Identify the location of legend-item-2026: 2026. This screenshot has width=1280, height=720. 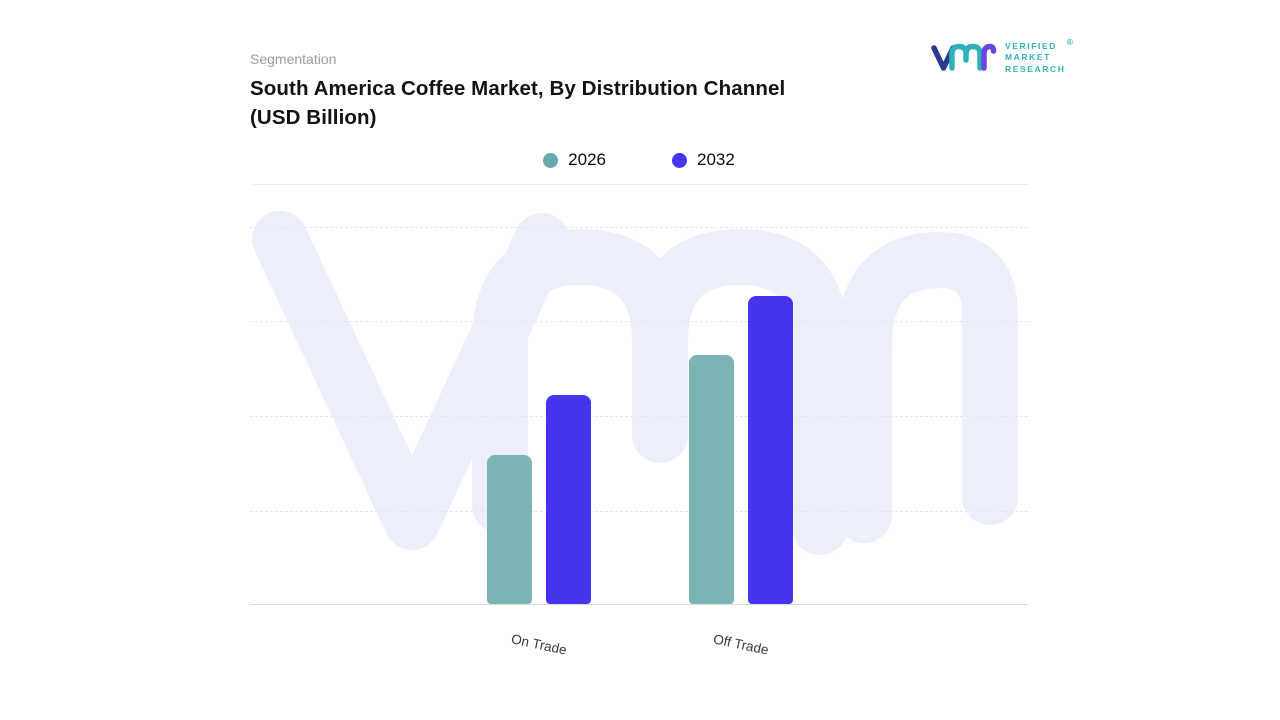
(574, 160).